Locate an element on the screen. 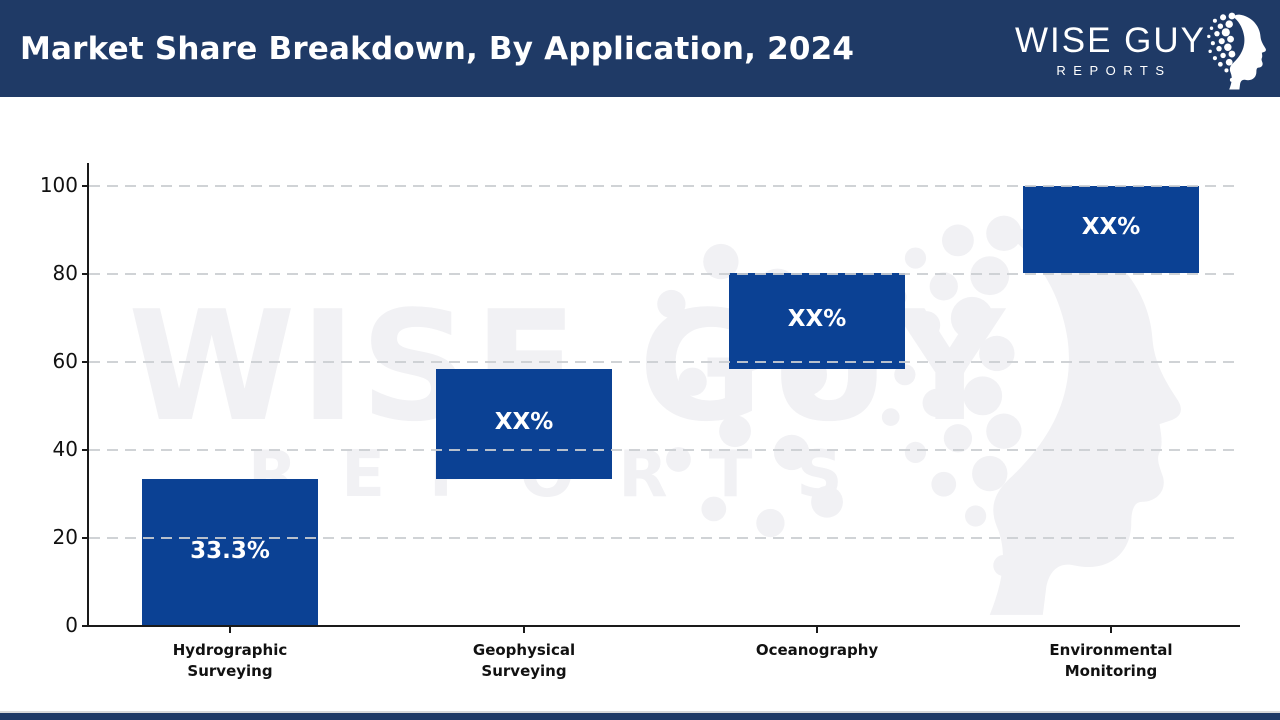  x-category-label: Geophysical Surveying is located at coordinates (524, 661).